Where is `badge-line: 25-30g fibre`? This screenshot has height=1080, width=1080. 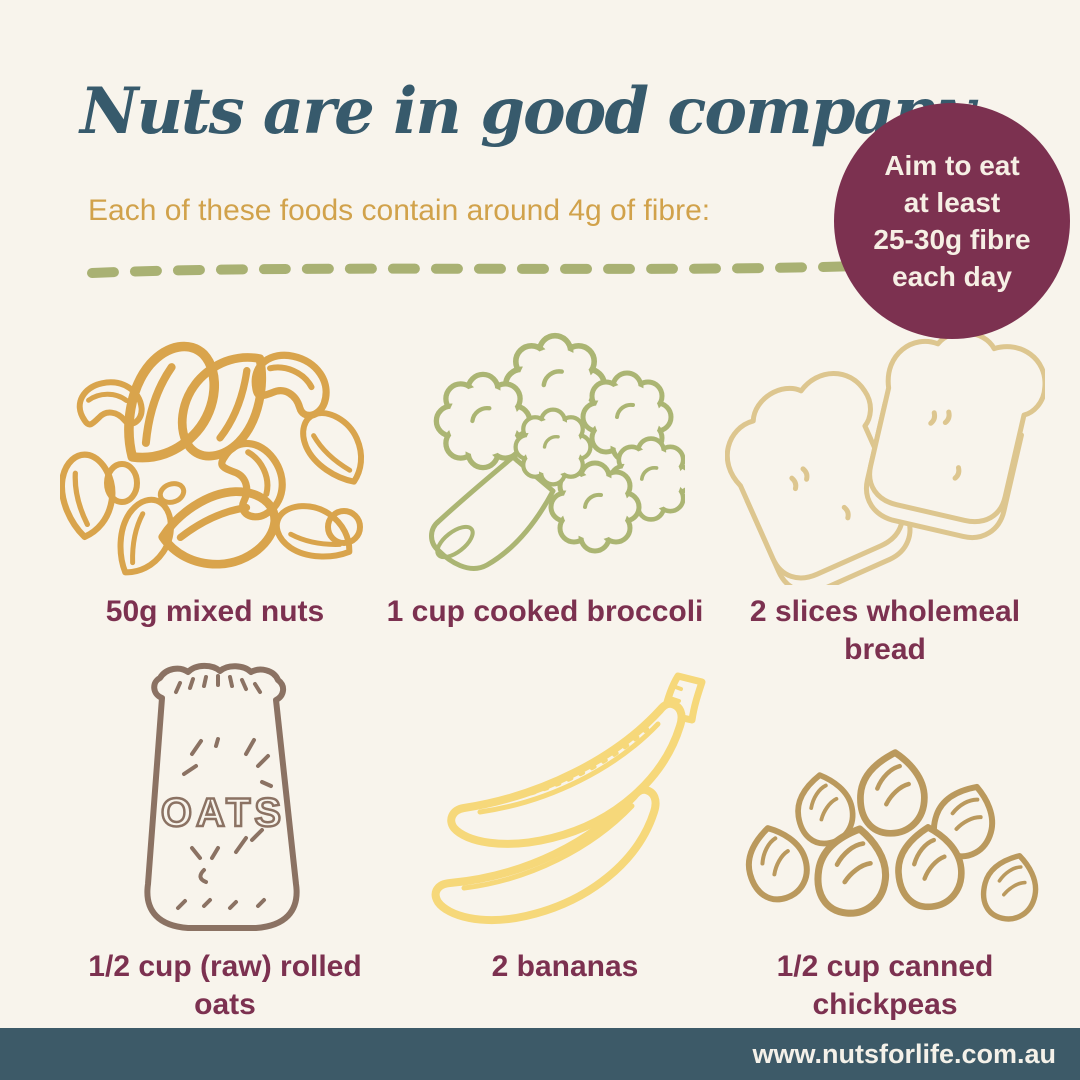 badge-line: 25-30g fibre is located at coordinates (952, 239).